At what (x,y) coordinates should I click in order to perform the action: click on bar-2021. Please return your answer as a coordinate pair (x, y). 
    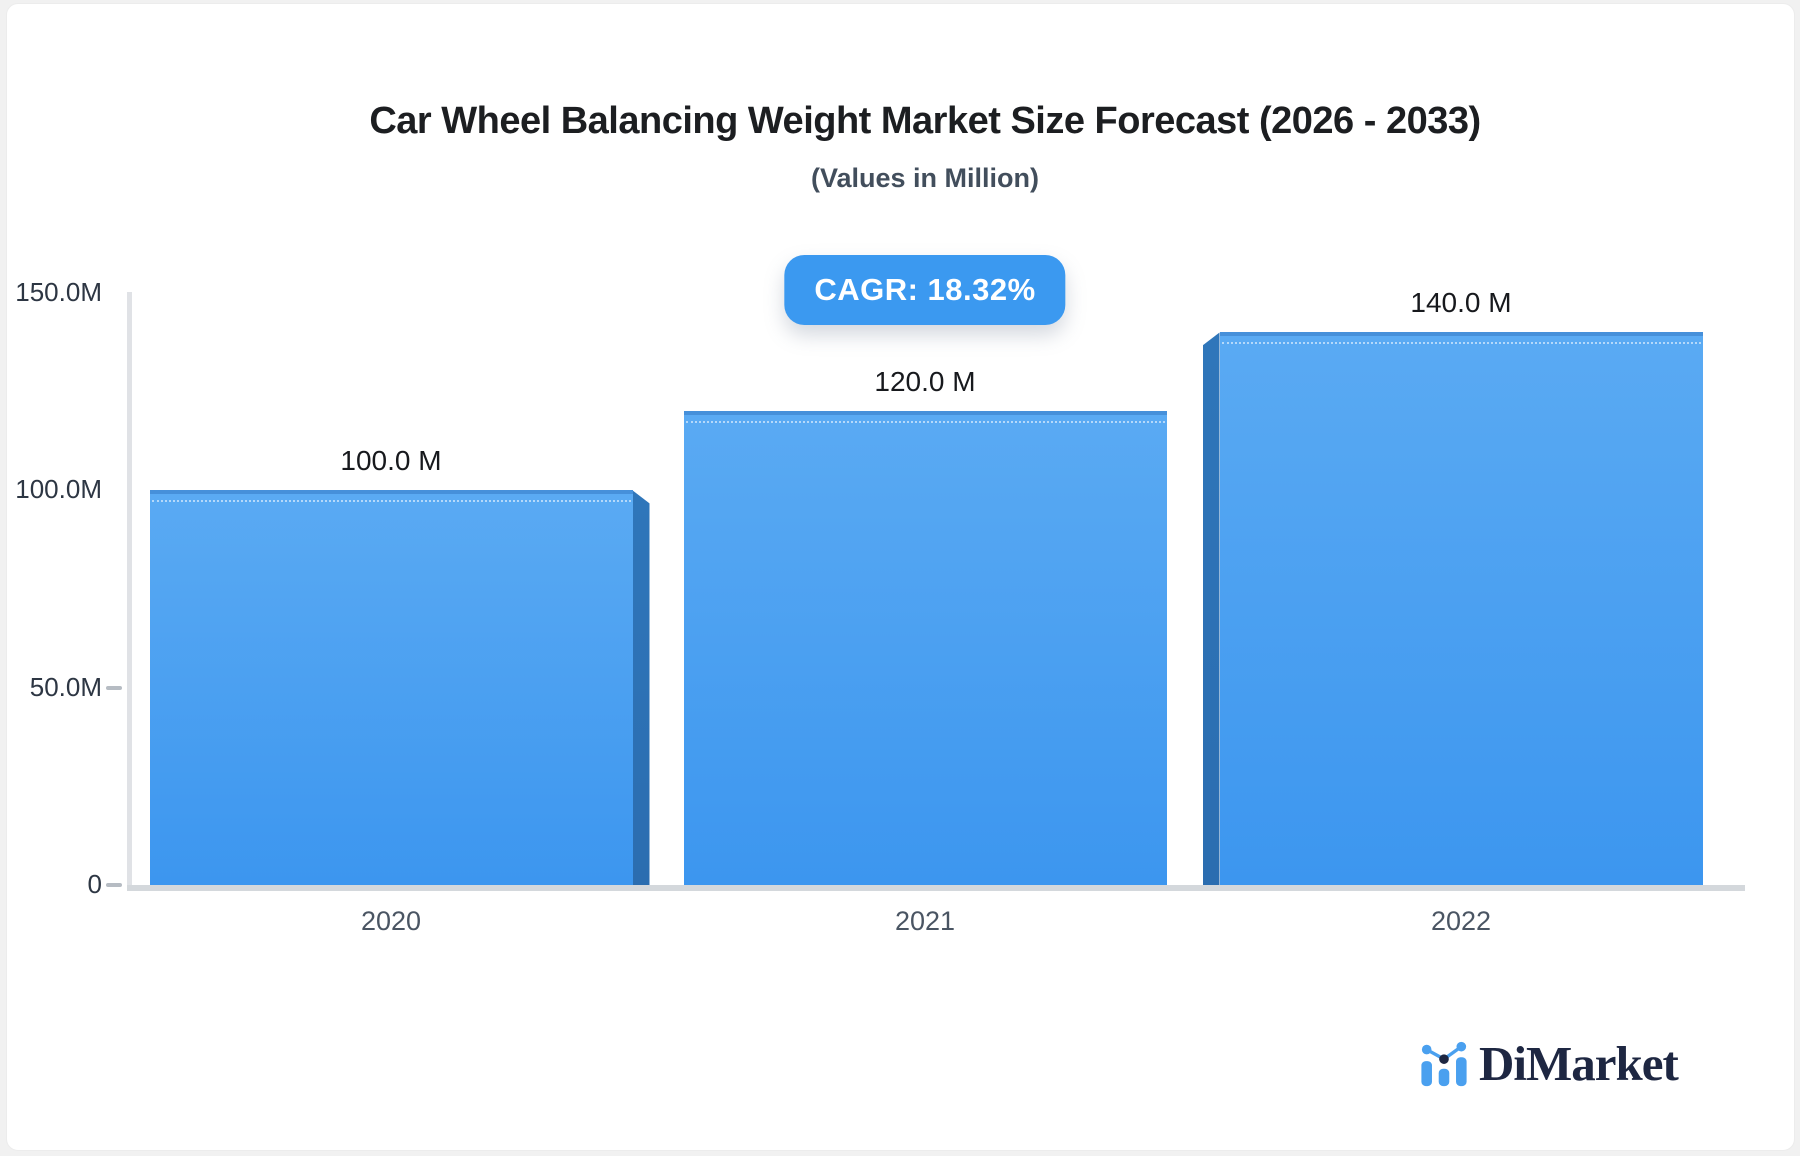
    Looking at the image, I should click on (925, 648).